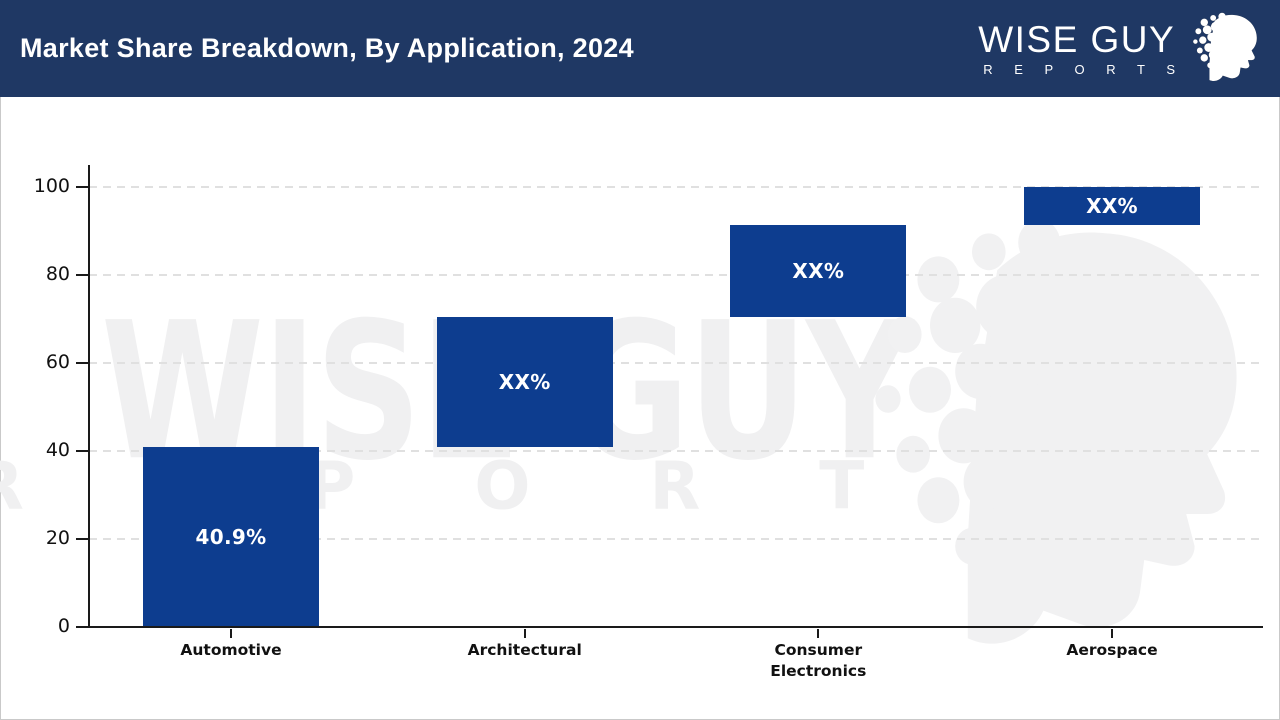 This screenshot has height=720, width=1280. I want to click on x-axis-line, so click(675, 627).